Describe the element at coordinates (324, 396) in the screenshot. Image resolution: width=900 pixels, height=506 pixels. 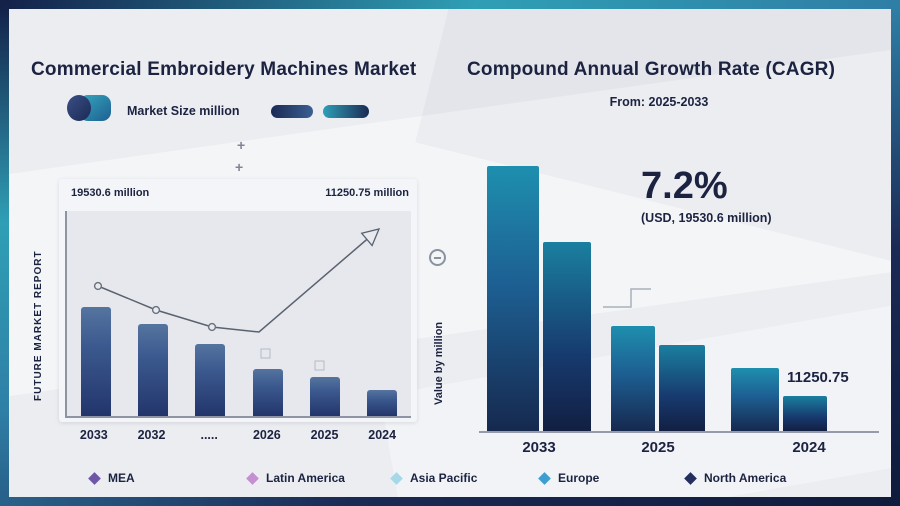
I see `market-size-bar-2025` at that location.